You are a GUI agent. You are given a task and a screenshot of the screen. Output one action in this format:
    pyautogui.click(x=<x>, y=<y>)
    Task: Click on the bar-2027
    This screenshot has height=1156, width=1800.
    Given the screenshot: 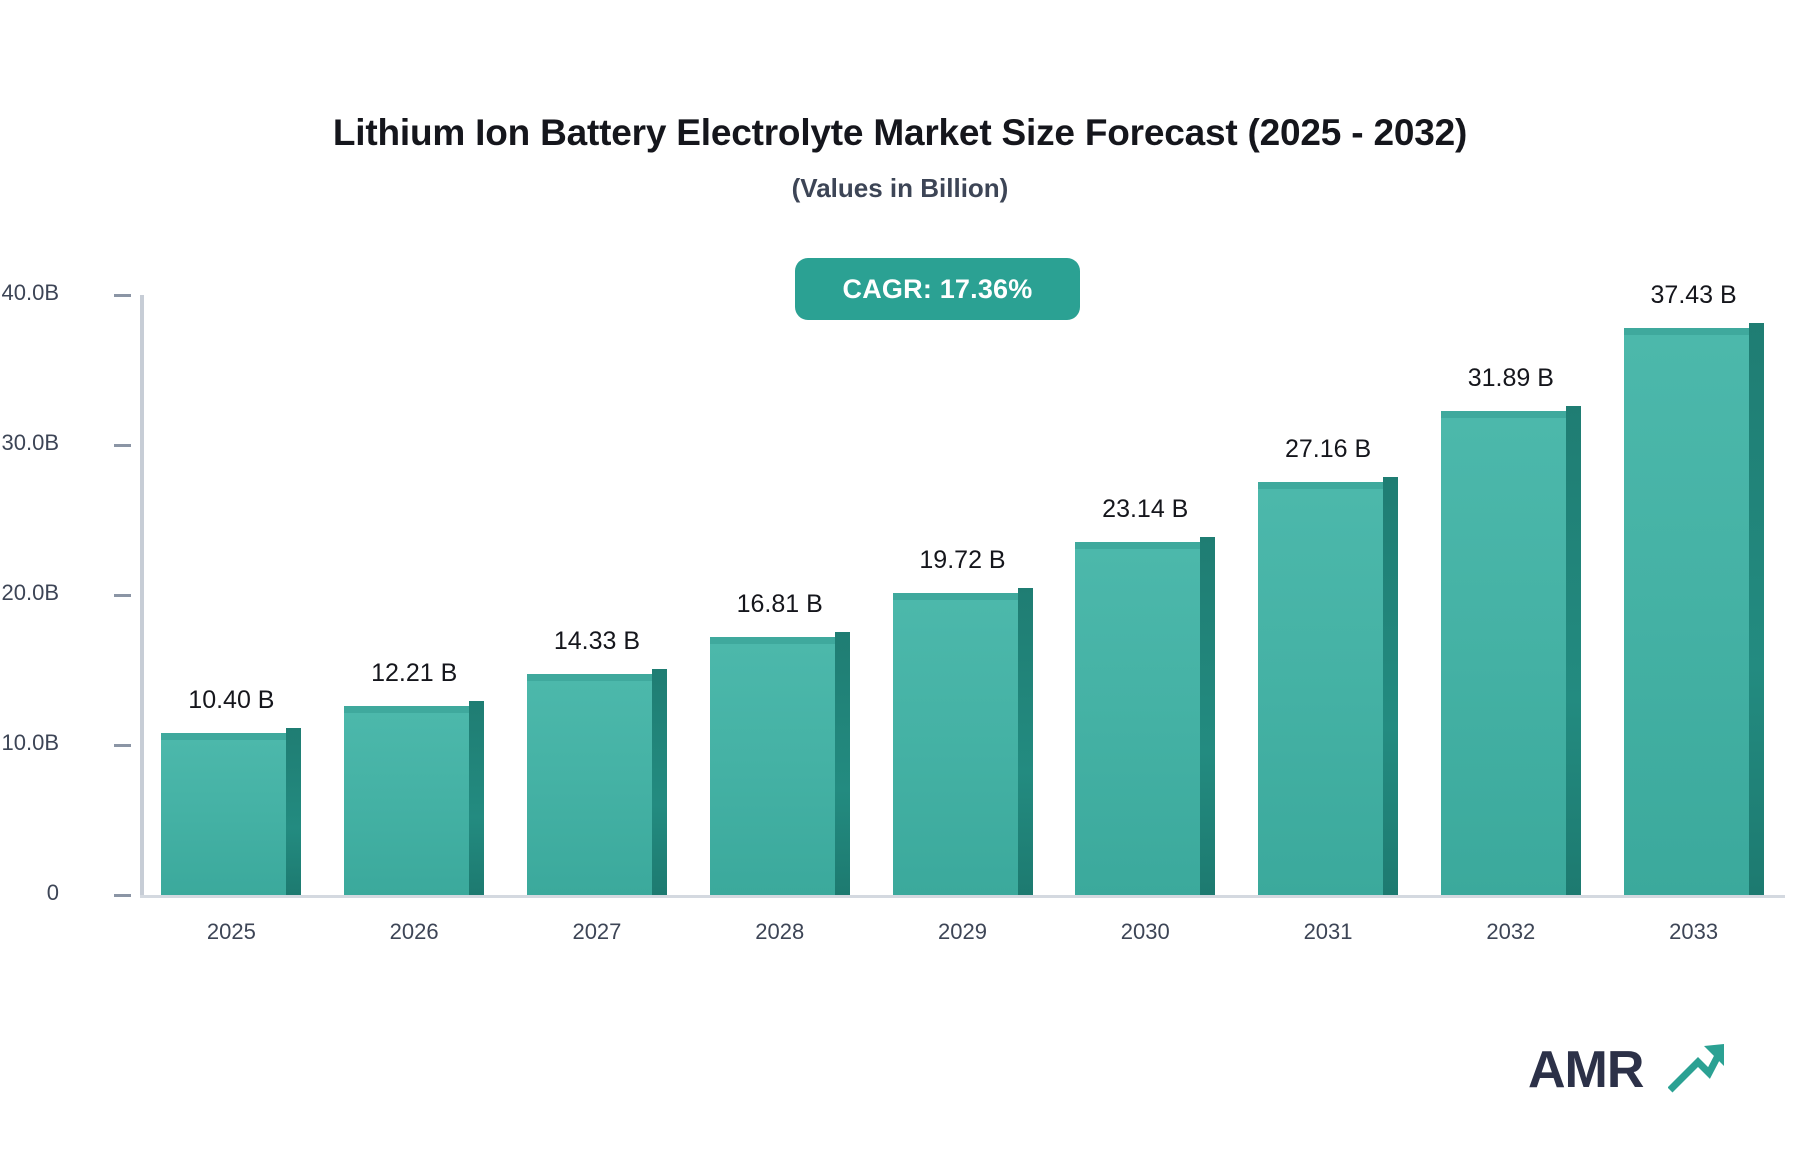 What is the action you would take?
    pyautogui.click(x=596, y=782)
    